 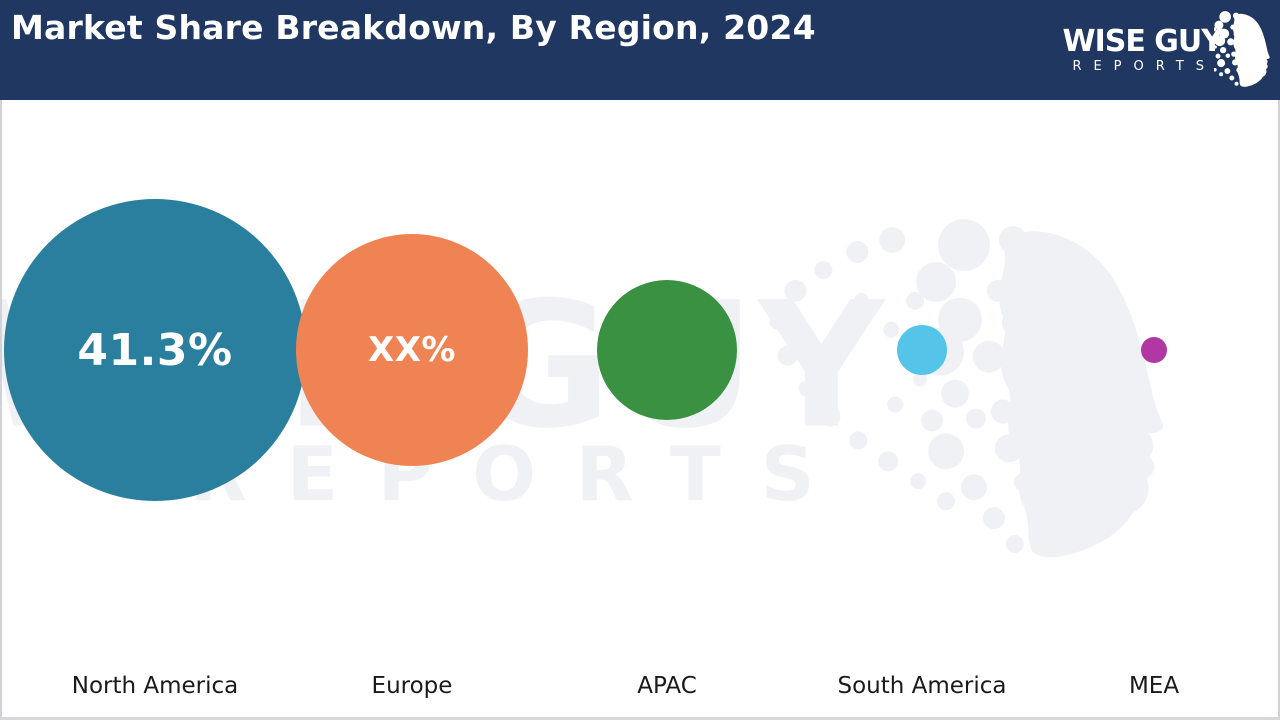 I want to click on brand-logo: WISE GUY REPORTS, so click(x=1171, y=50).